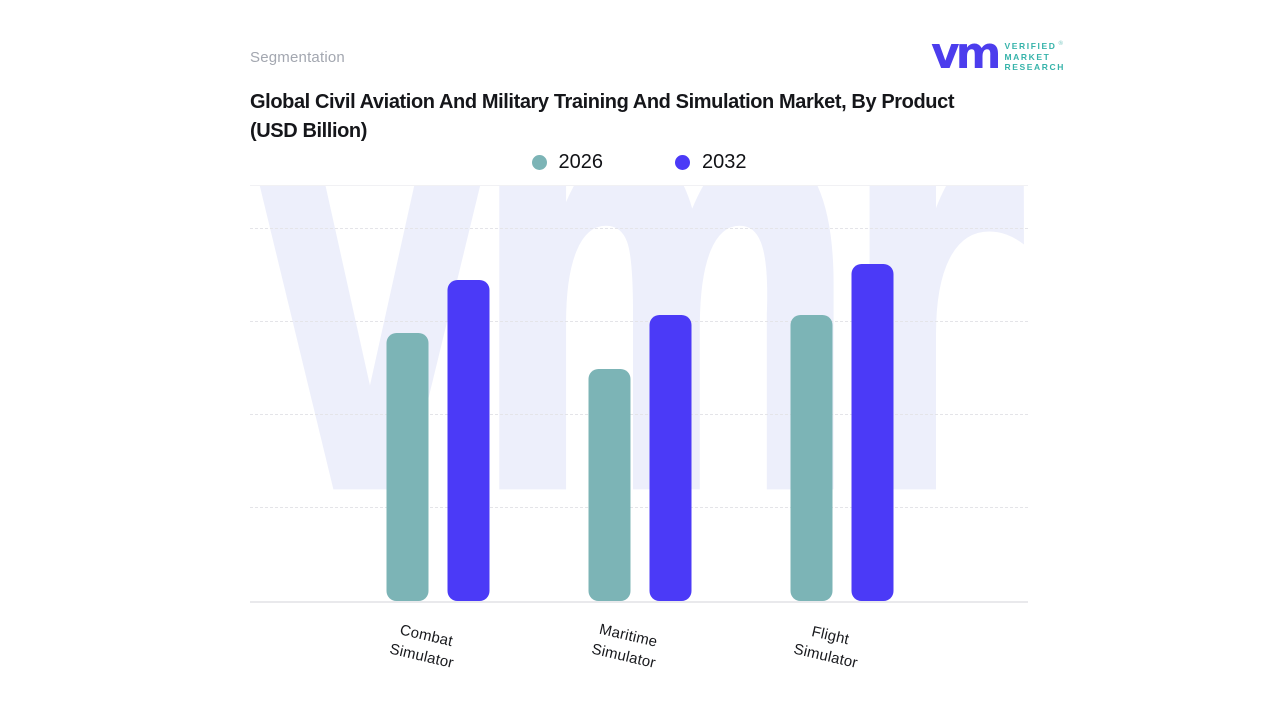 Image resolution: width=1280 pixels, height=720 pixels. I want to click on vmr-logo-text: VERIFIED ® MARKET RESEARCH, so click(1034, 57).